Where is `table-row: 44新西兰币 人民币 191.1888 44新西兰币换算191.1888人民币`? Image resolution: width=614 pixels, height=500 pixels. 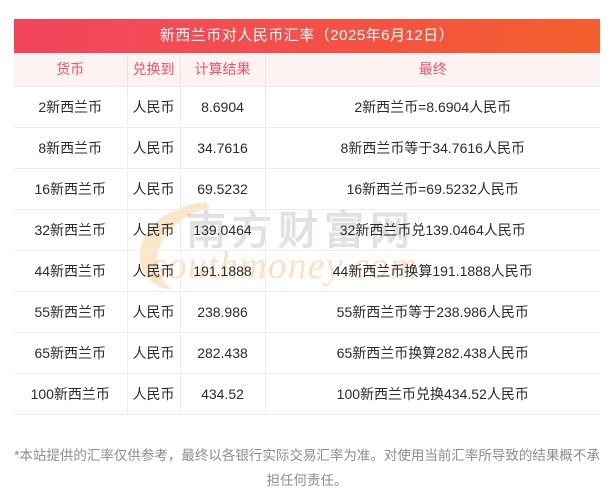 table-row: 44新西兰币 人民币 191.1888 44新西兰币换算191.1888人民币 is located at coordinates (307, 271).